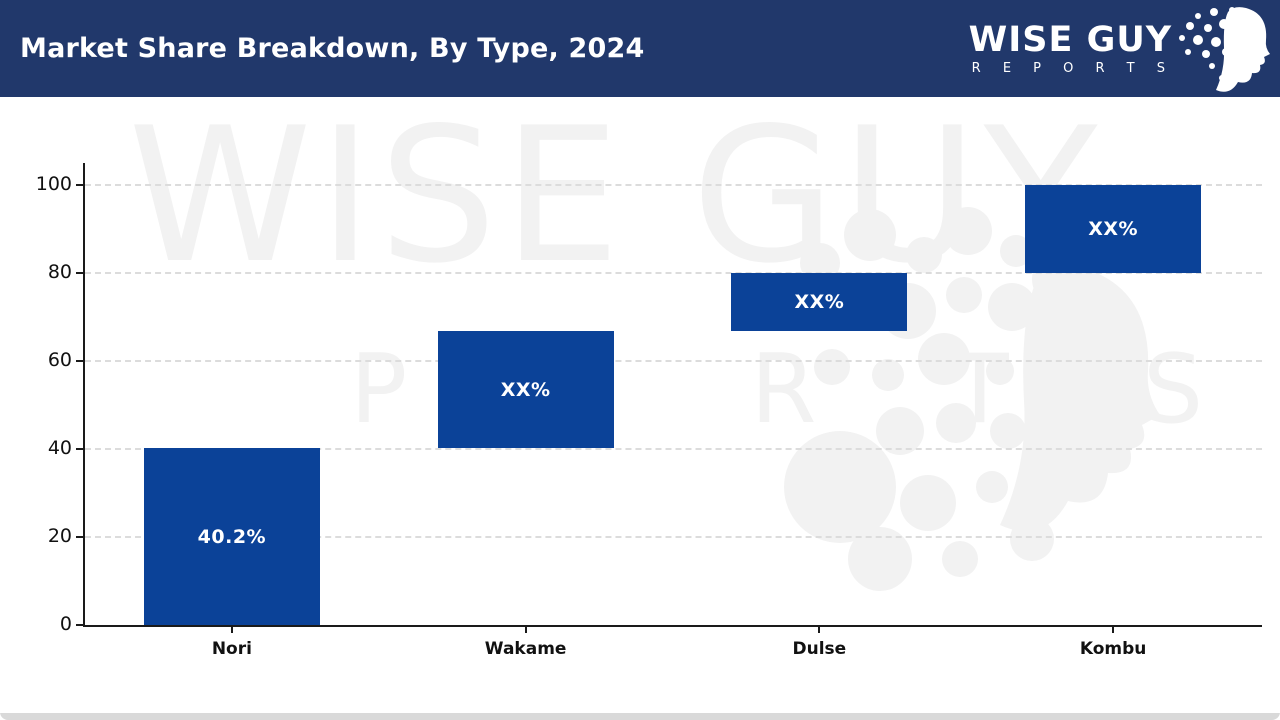 This screenshot has height=720, width=1280. What do you see at coordinates (332, 48) in the screenshot?
I see `chart-title: Market Share Breakdown, By Type, 2024` at bounding box center [332, 48].